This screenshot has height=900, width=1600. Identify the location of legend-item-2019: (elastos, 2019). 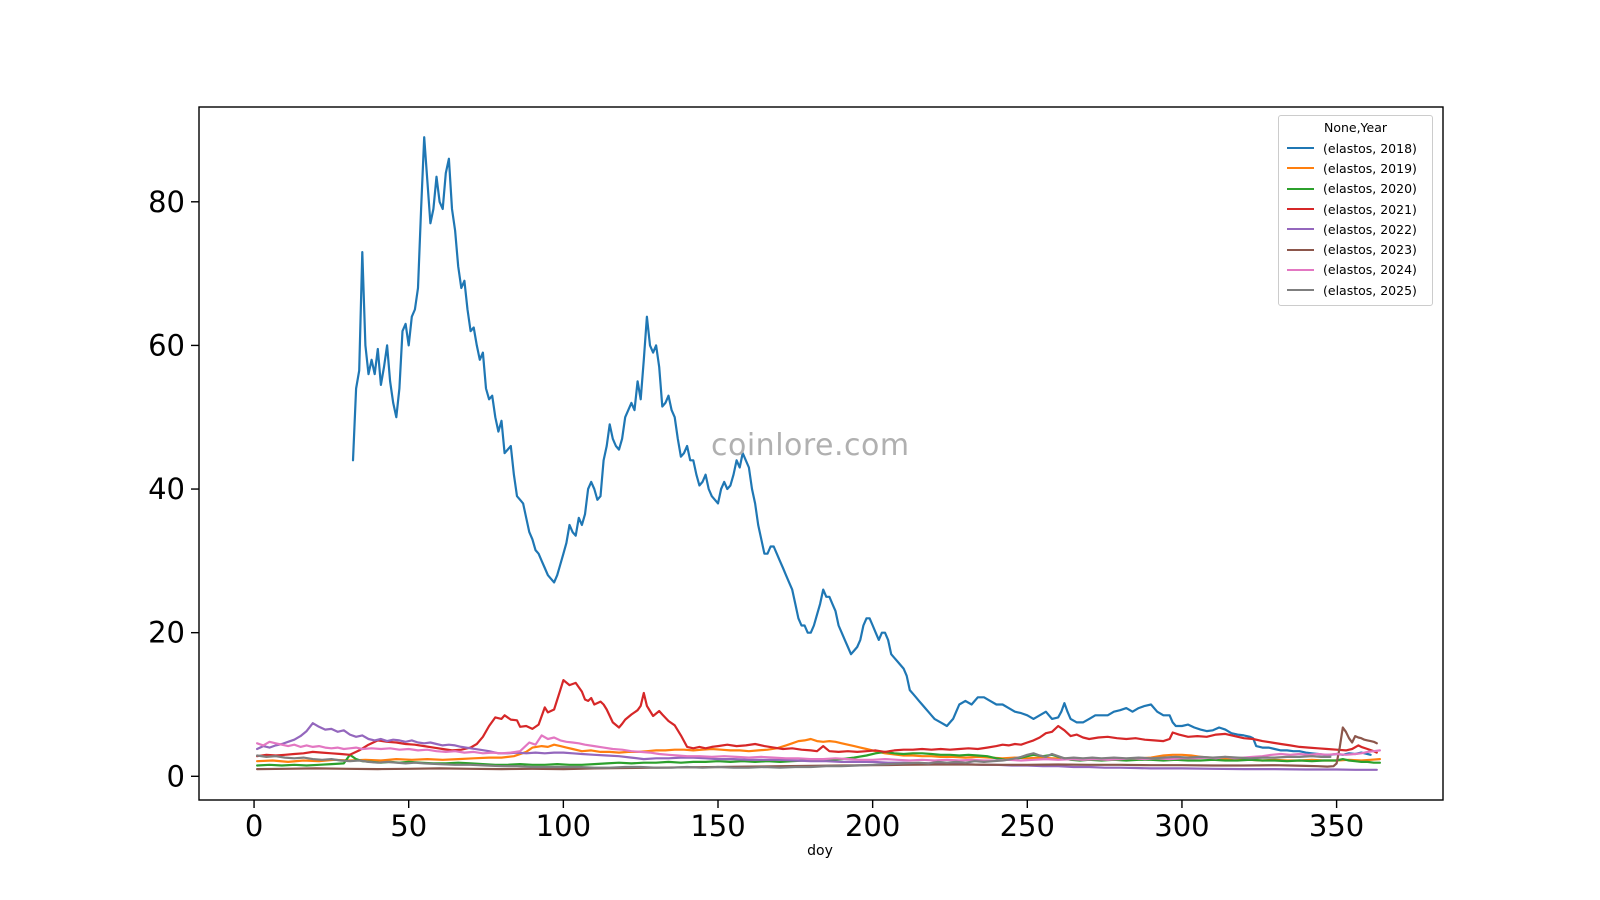
(1355, 168).